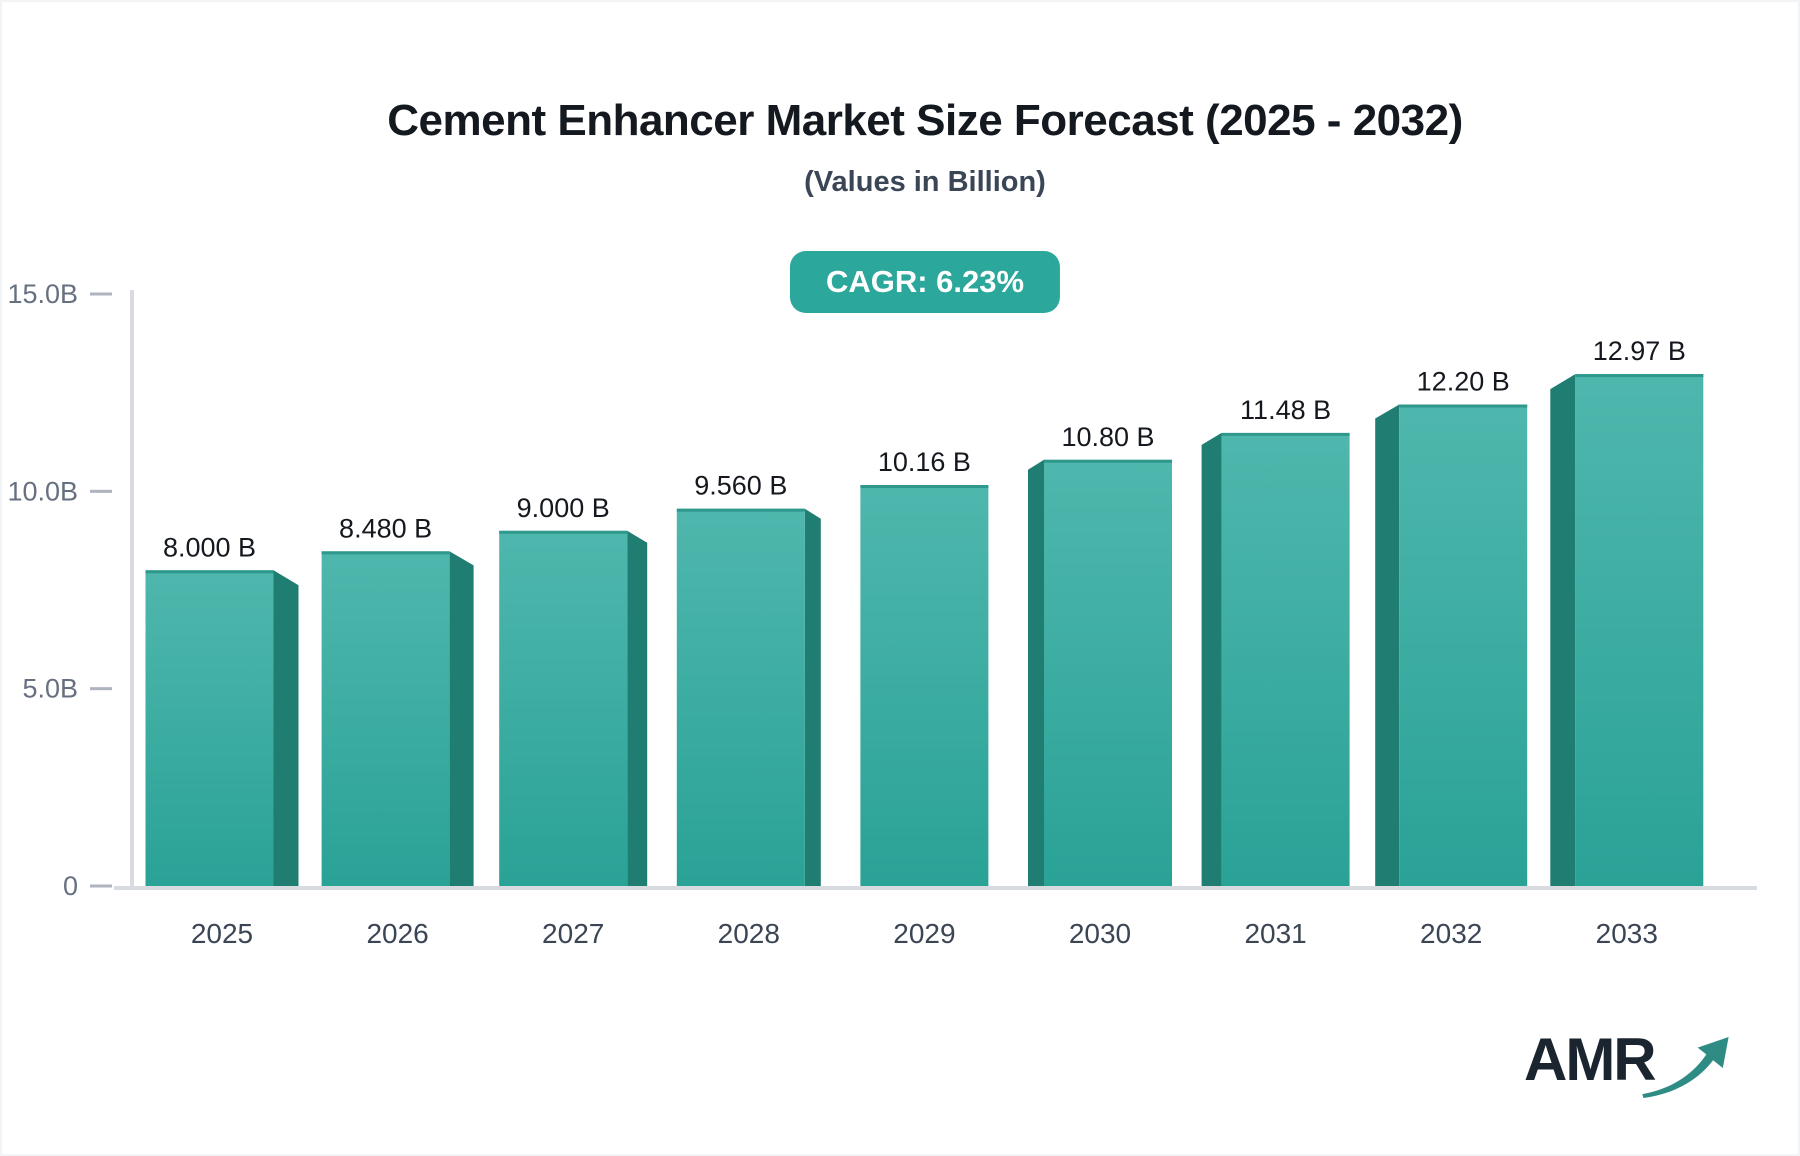 Image resolution: width=1800 pixels, height=1156 pixels. Describe the element at coordinates (573, 933) in the screenshot. I see `x-category-label: 2027` at that location.